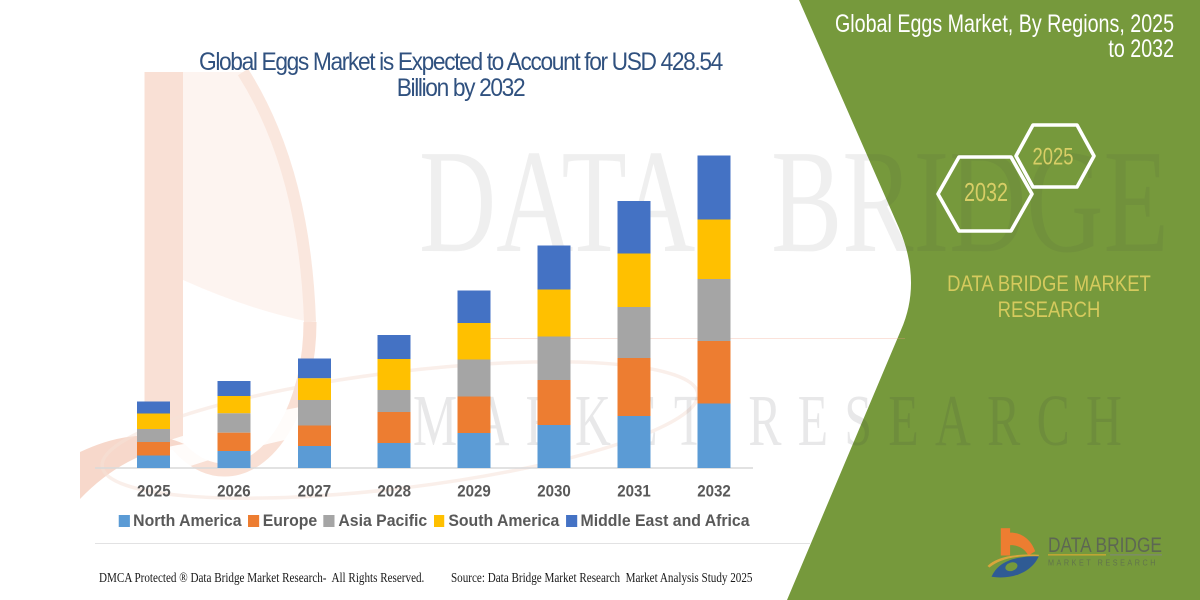 Image resolution: width=1200 pixels, height=600 pixels. I want to click on svg-text: 2027, so click(315, 491).